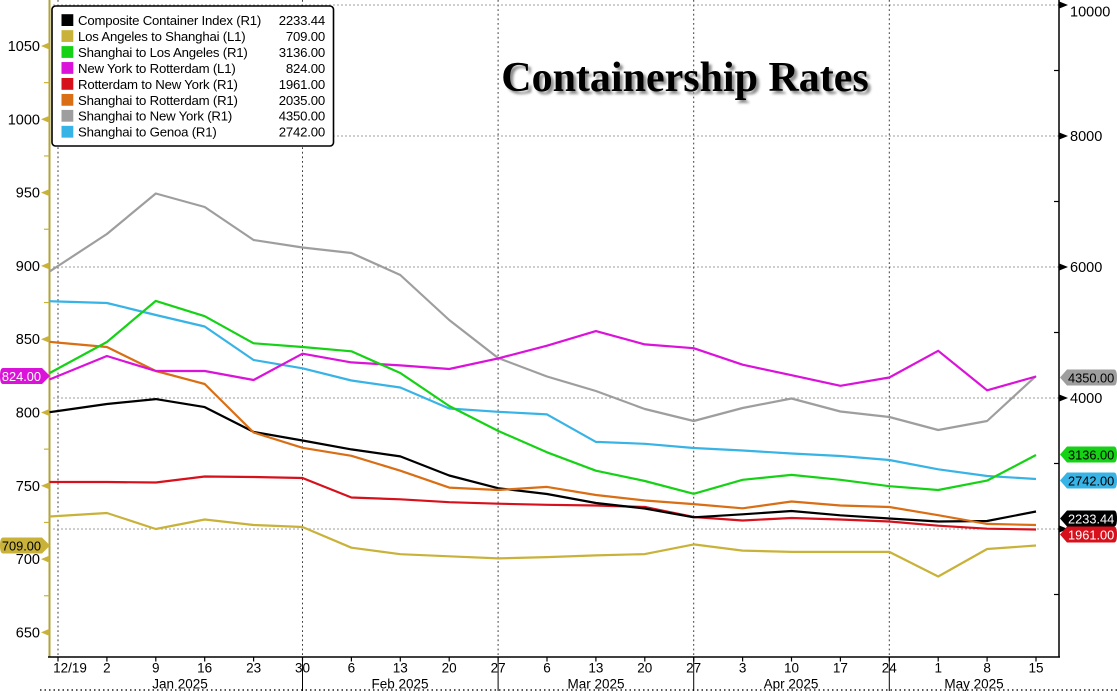 The width and height of the screenshot is (1117, 691). What do you see at coordinates (169, 20) in the screenshot?
I see `svg-text: Composite Container Index (R1)` at bounding box center [169, 20].